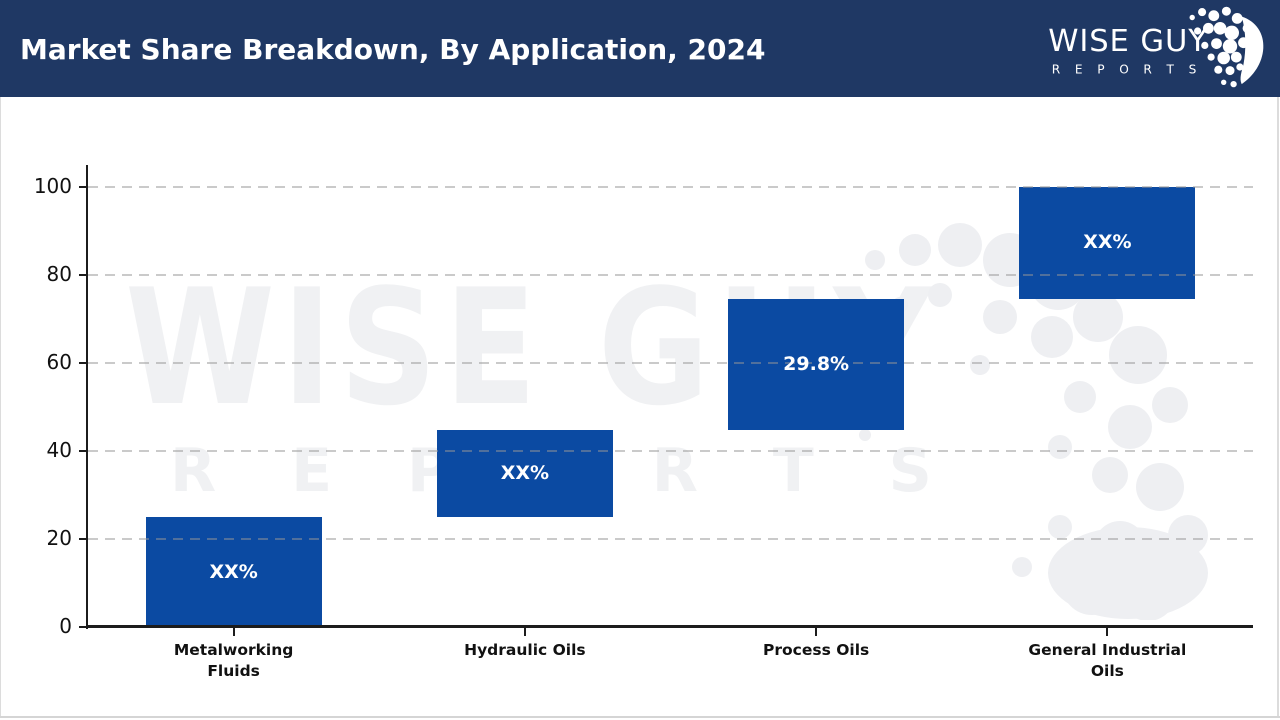 The image size is (1280, 720). I want to click on bar-value-label-process-oils: 29.8%, so click(816, 363).